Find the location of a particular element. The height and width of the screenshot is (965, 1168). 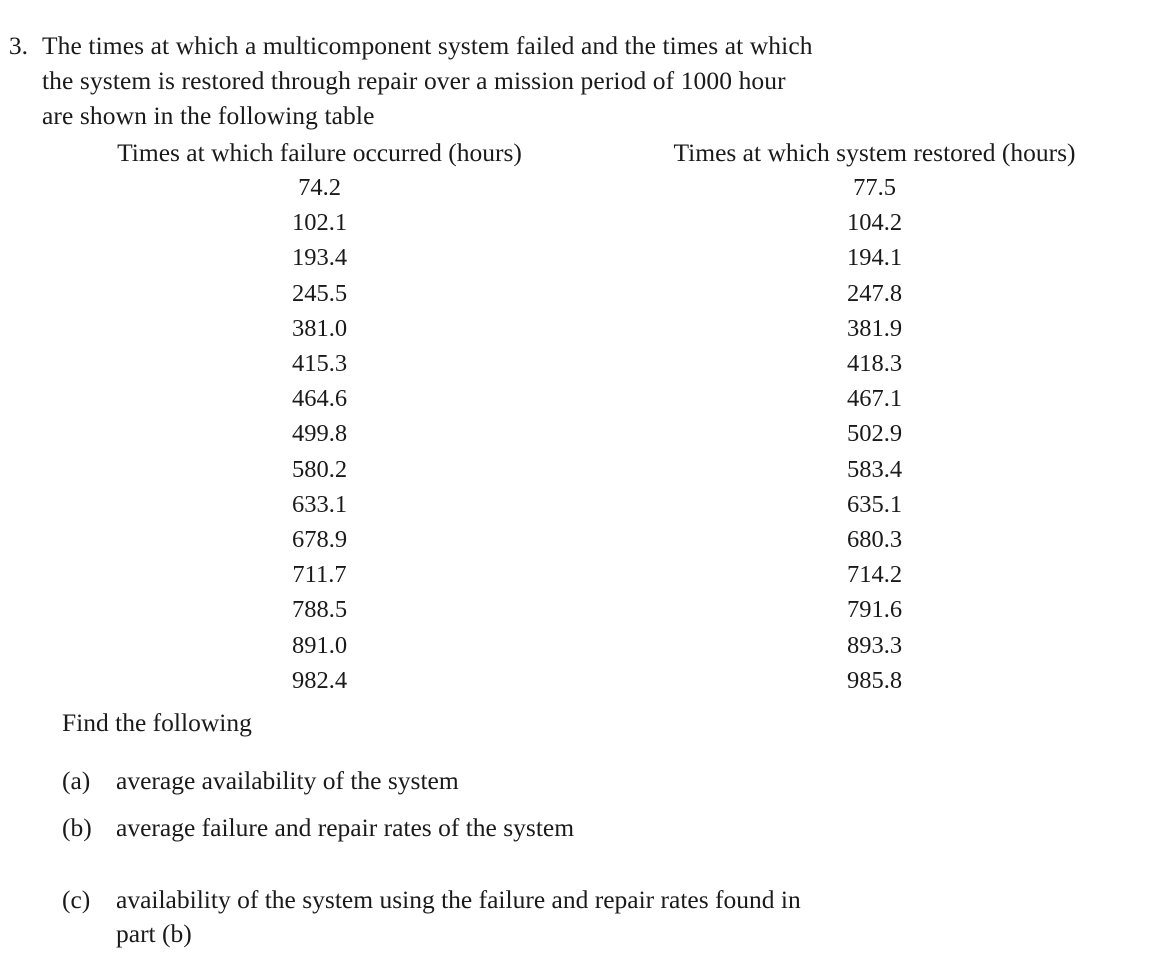

failure-time-cell: 381.0 is located at coordinates (319, 328).